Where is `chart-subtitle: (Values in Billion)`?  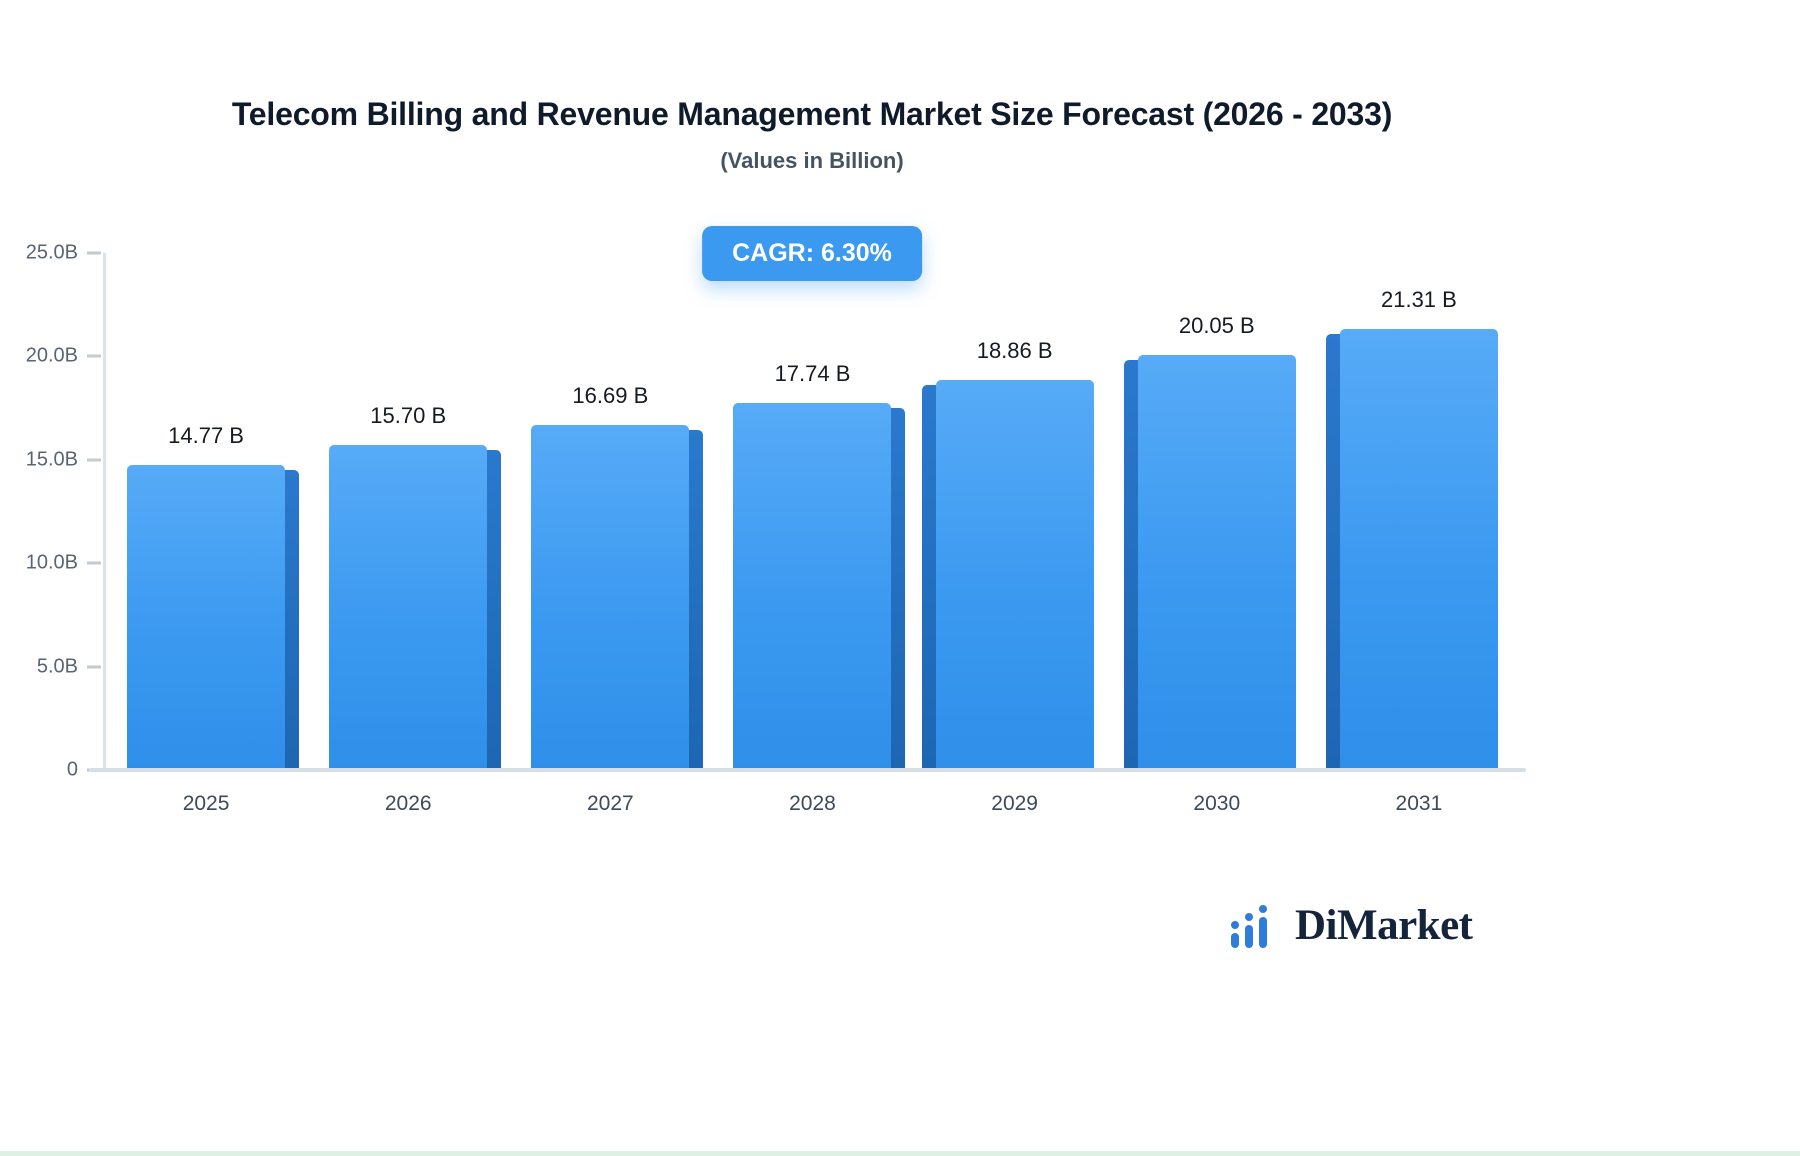
chart-subtitle: (Values in Billion) is located at coordinates (812, 160).